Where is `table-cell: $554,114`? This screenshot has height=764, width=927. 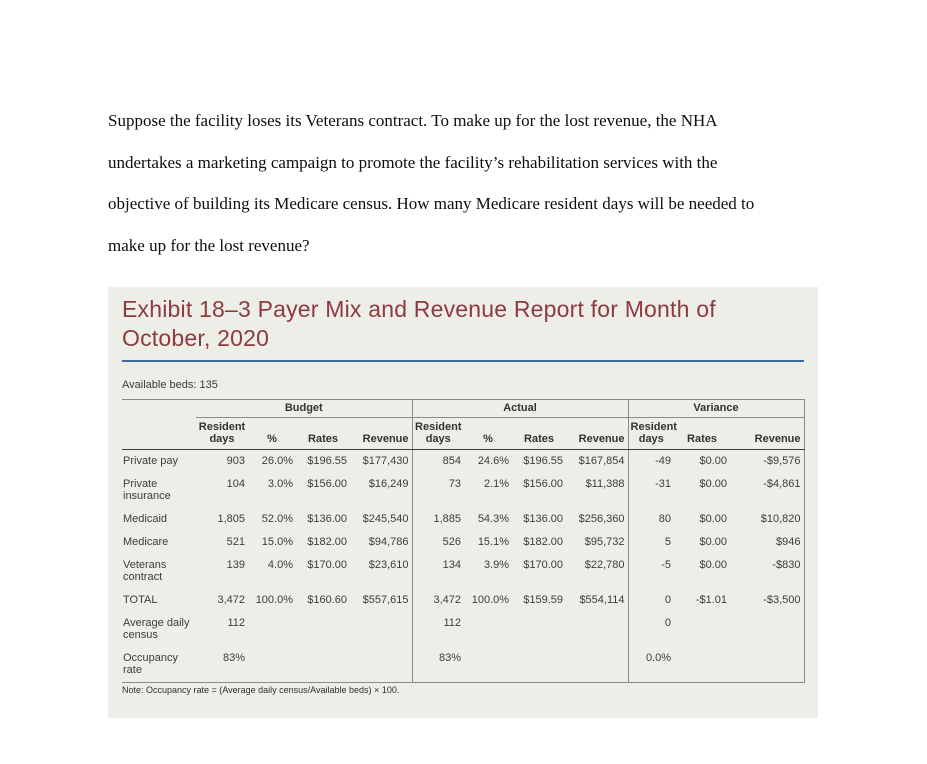 table-cell: $554,114 is located at coordinates (602, 600).